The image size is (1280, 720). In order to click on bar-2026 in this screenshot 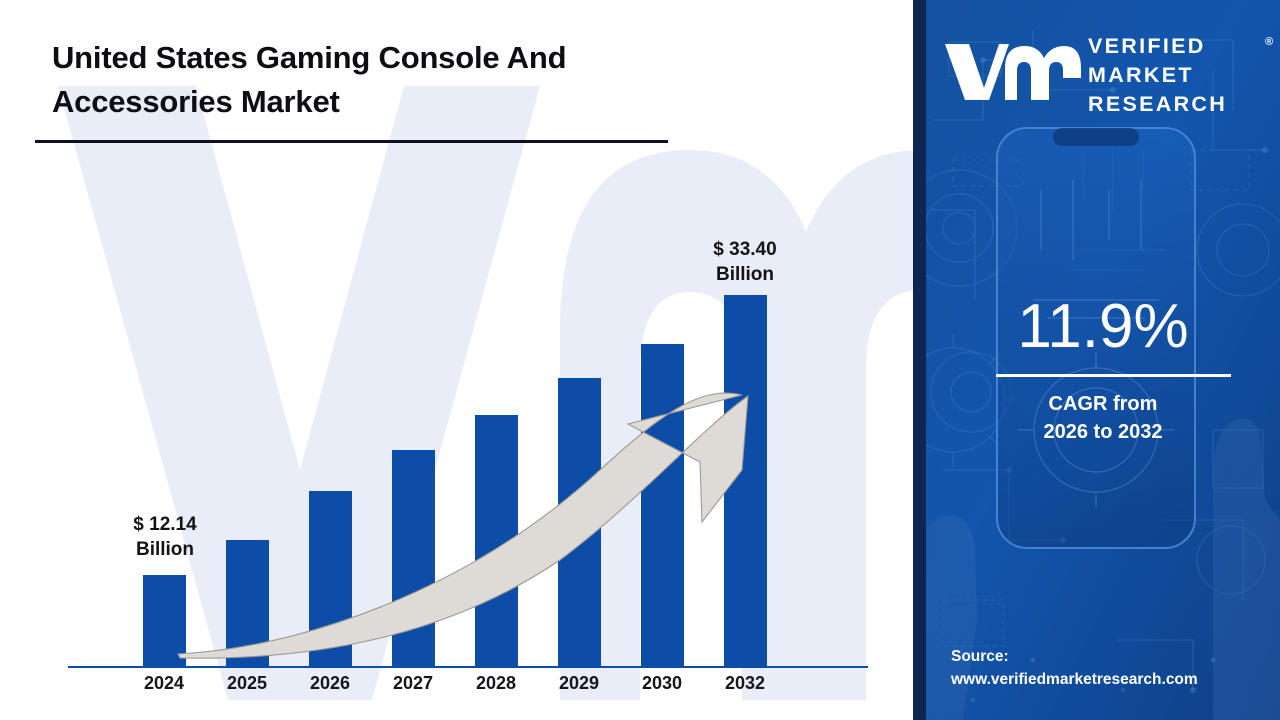, I will do `click(330, 579)`.